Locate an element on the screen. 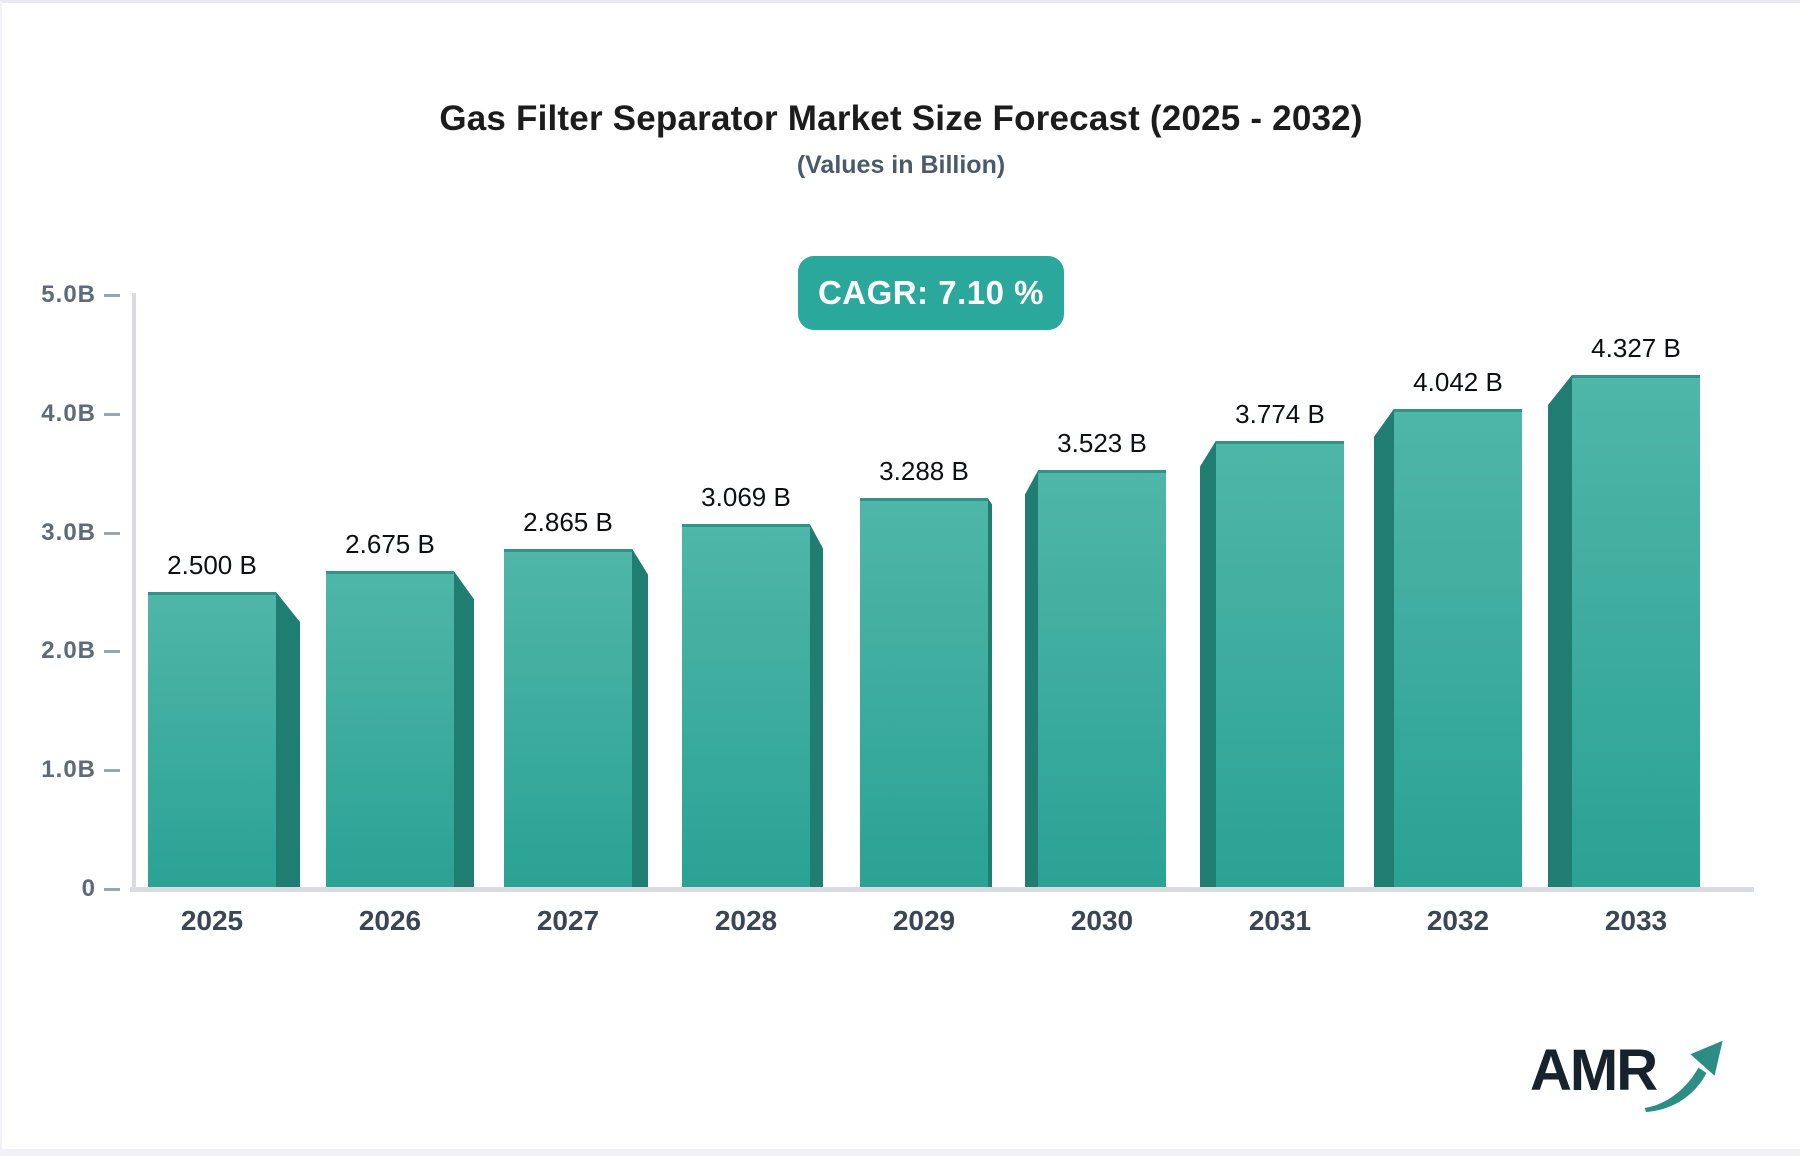  bar-2030 is located at coordinates (1102, 679).